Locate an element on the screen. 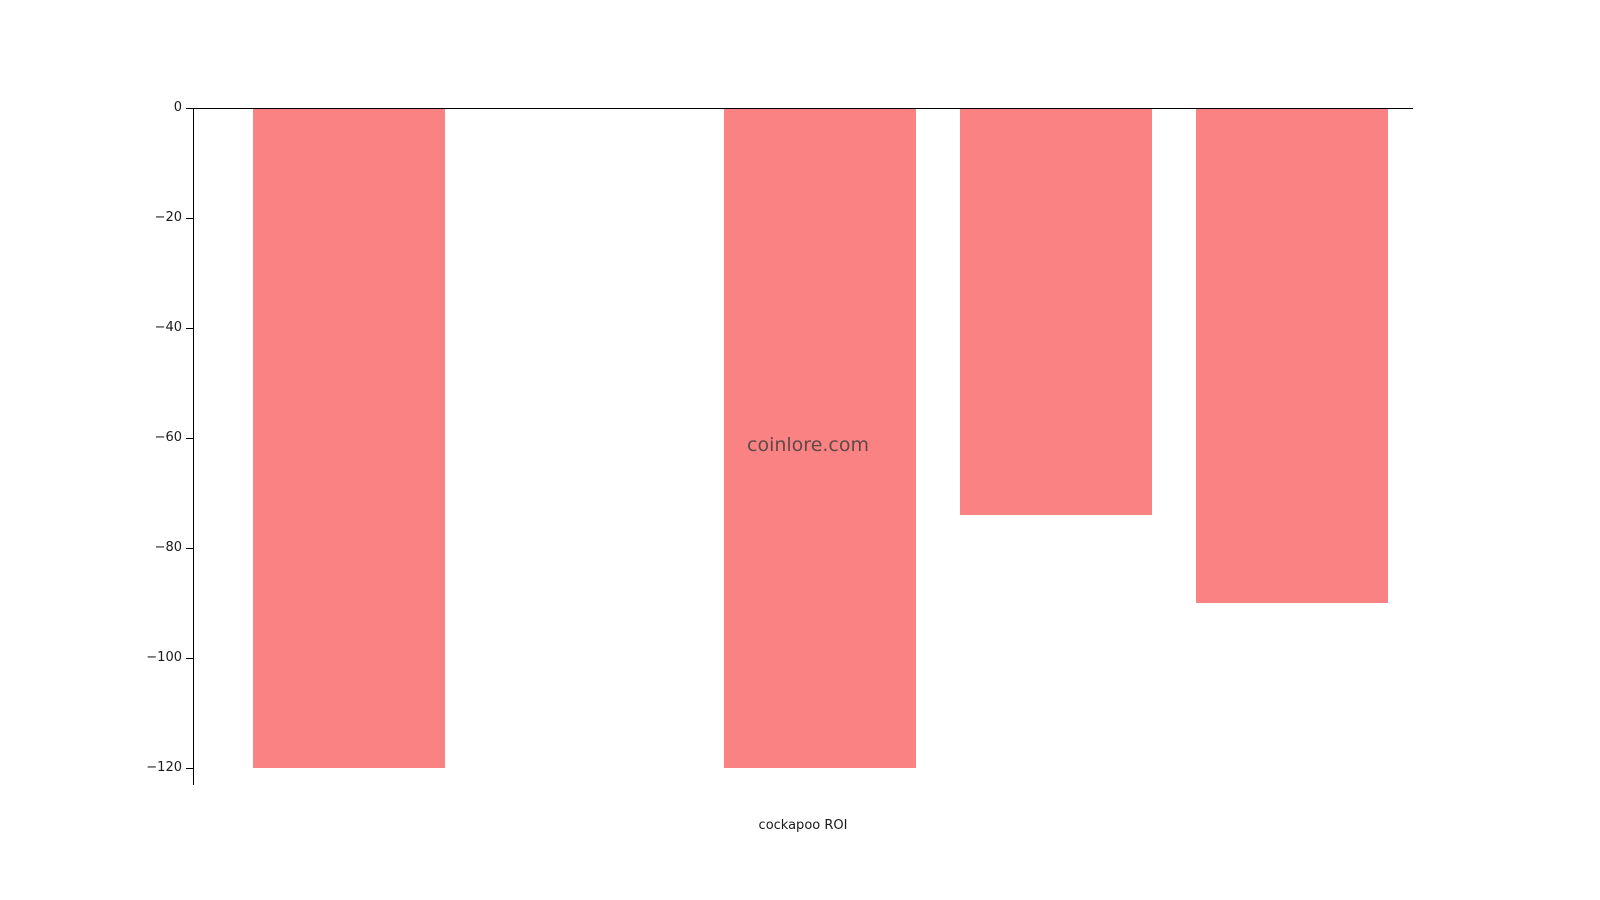  y-axis-line is located at coordinates (194, 446).